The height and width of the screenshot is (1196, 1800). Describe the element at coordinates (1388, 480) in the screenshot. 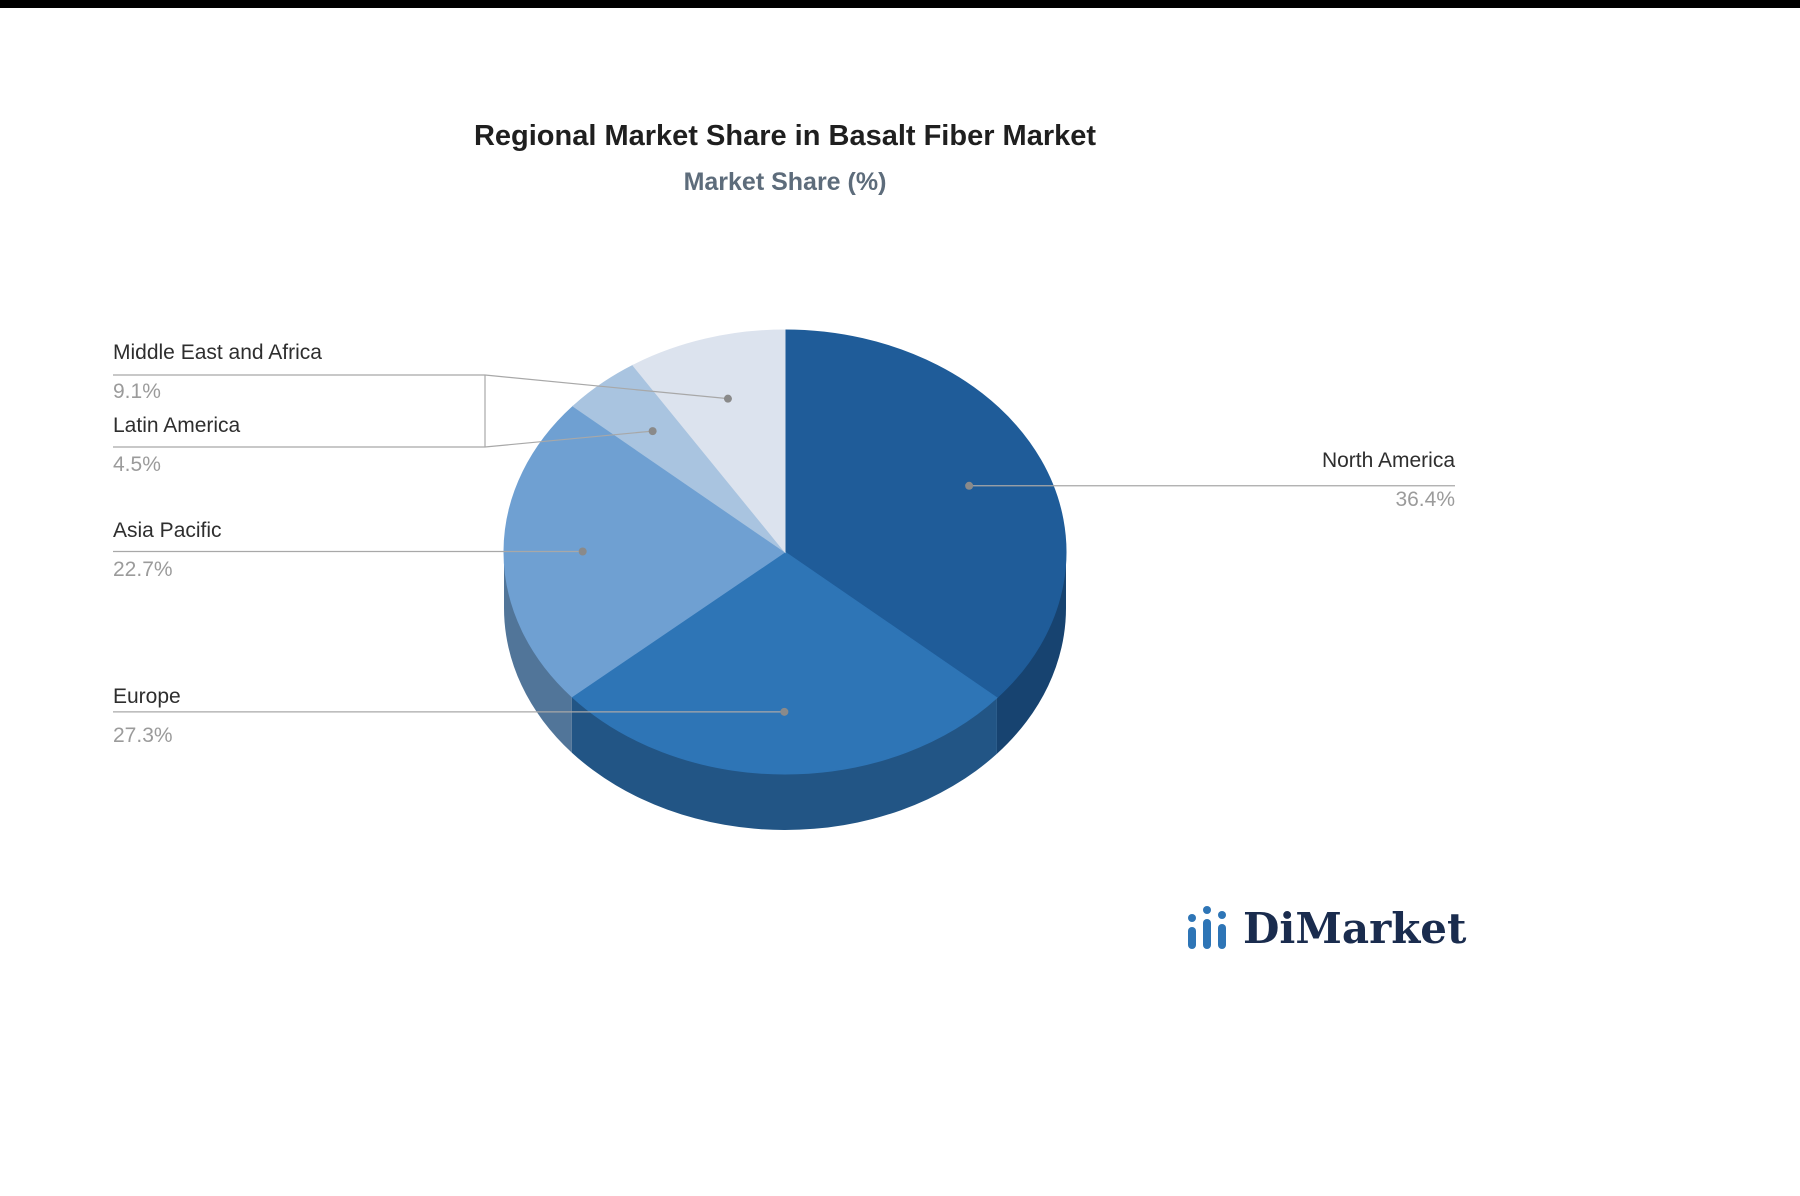

I see `pie-label-north-america: North America 36.4%` at that location.